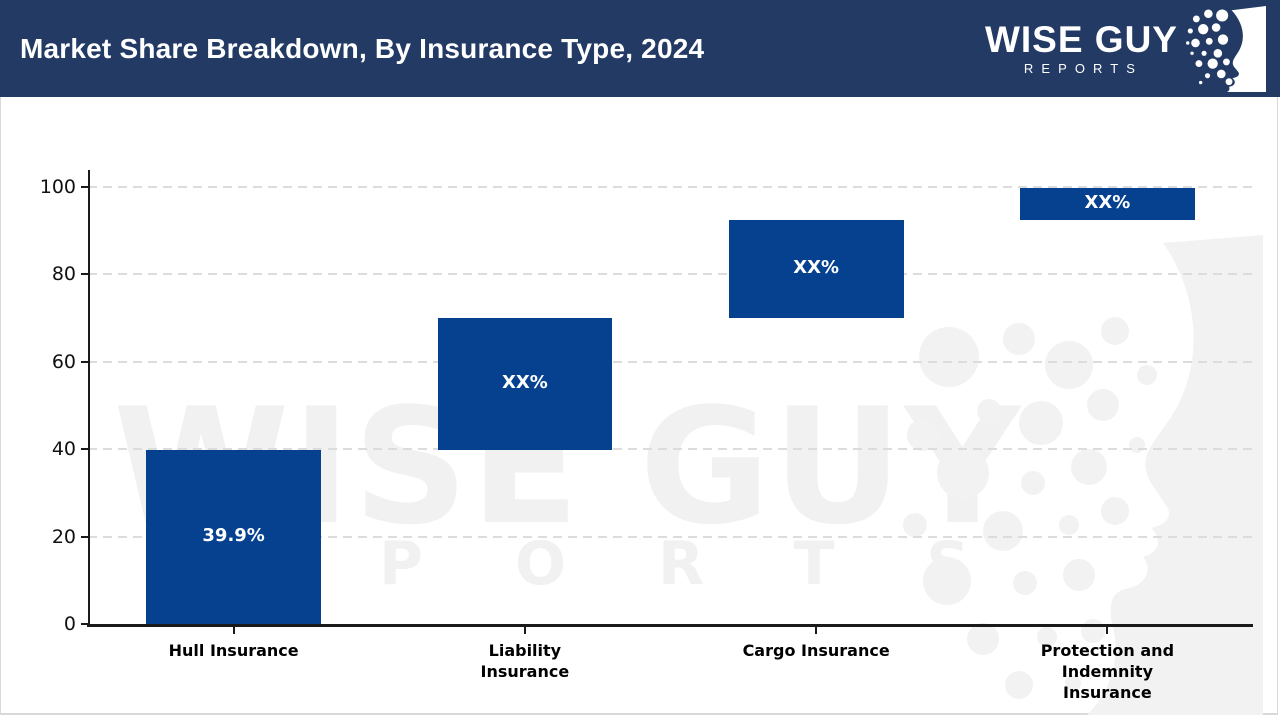  I want to click on bar-cargo-insurance, so click(816, 269).